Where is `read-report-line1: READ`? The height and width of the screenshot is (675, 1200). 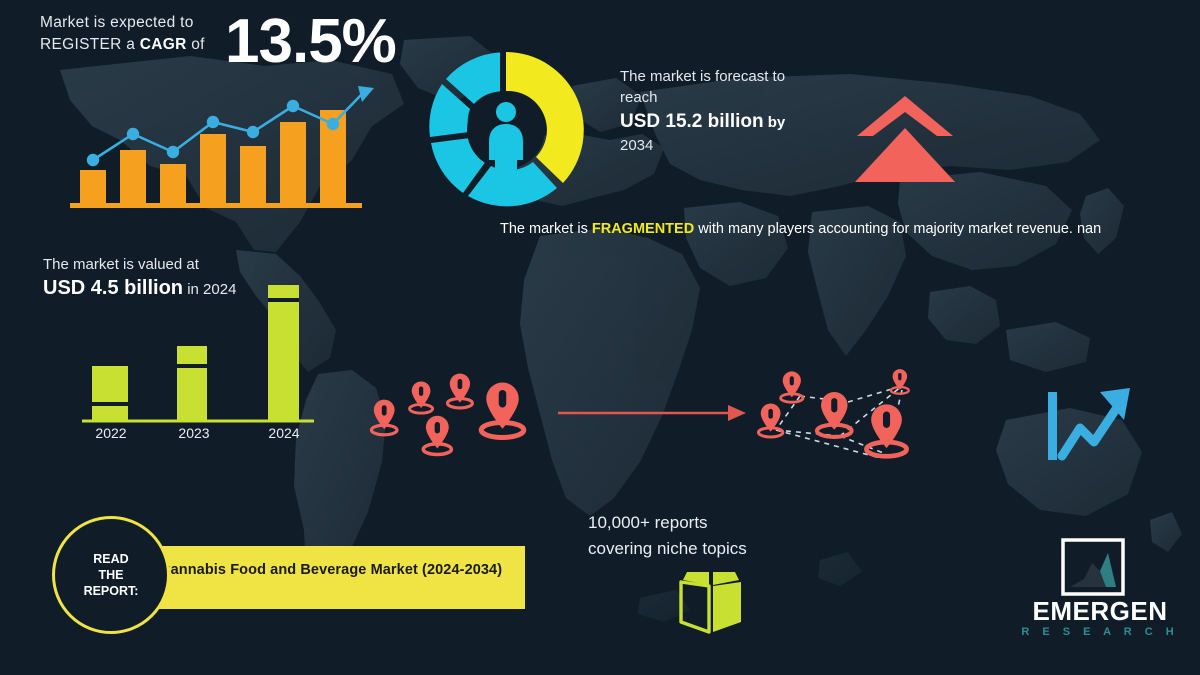
read-report-line1: READ is located at coordinates (111, 559).